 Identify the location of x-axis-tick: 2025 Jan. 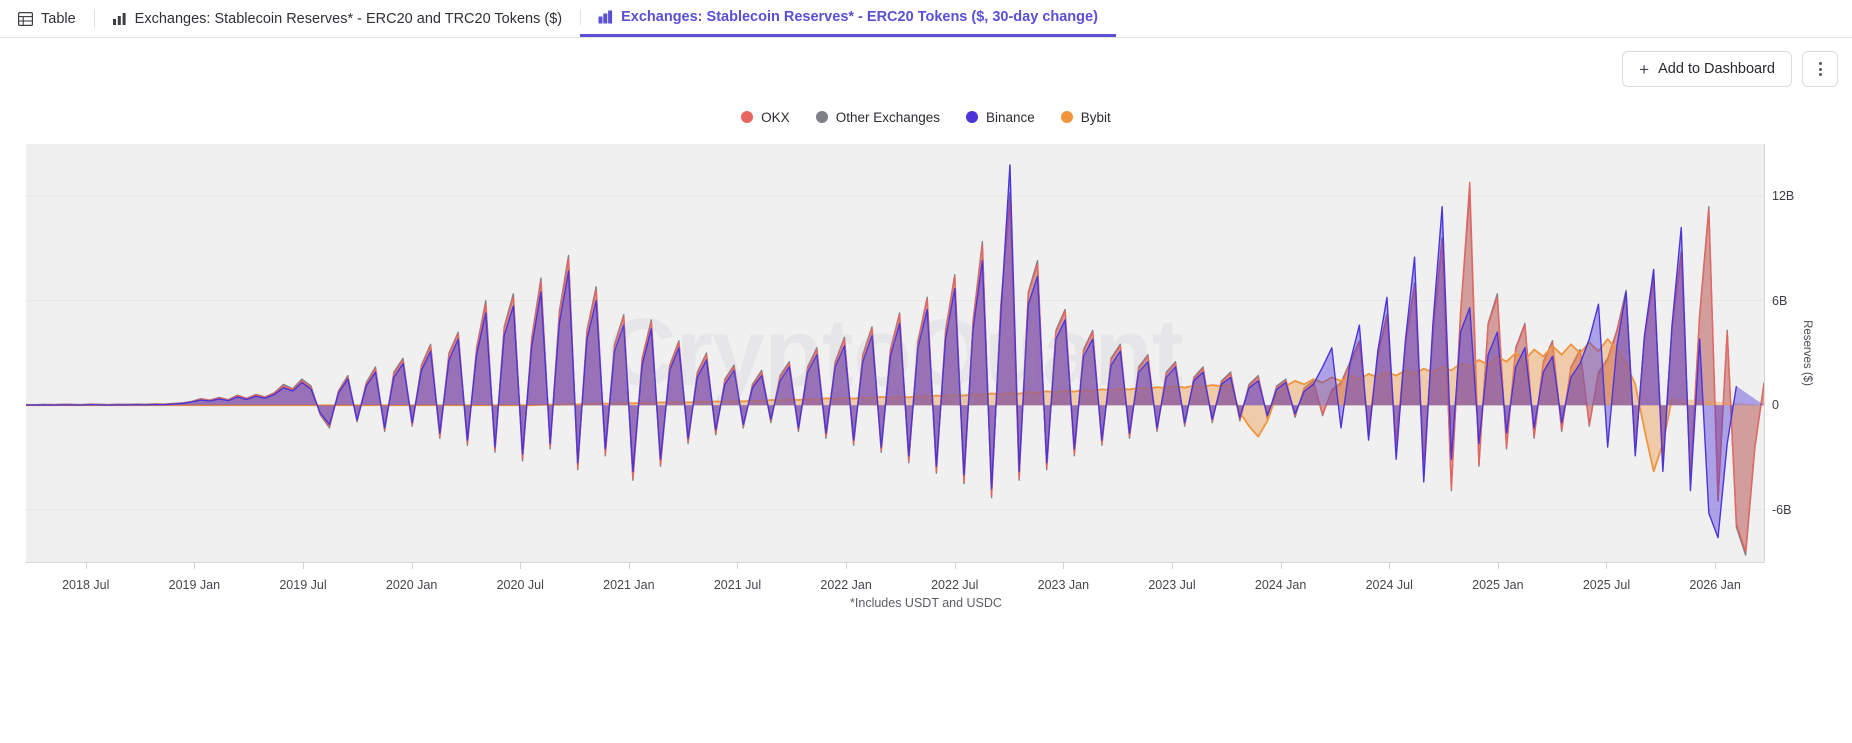
(1498, 585).